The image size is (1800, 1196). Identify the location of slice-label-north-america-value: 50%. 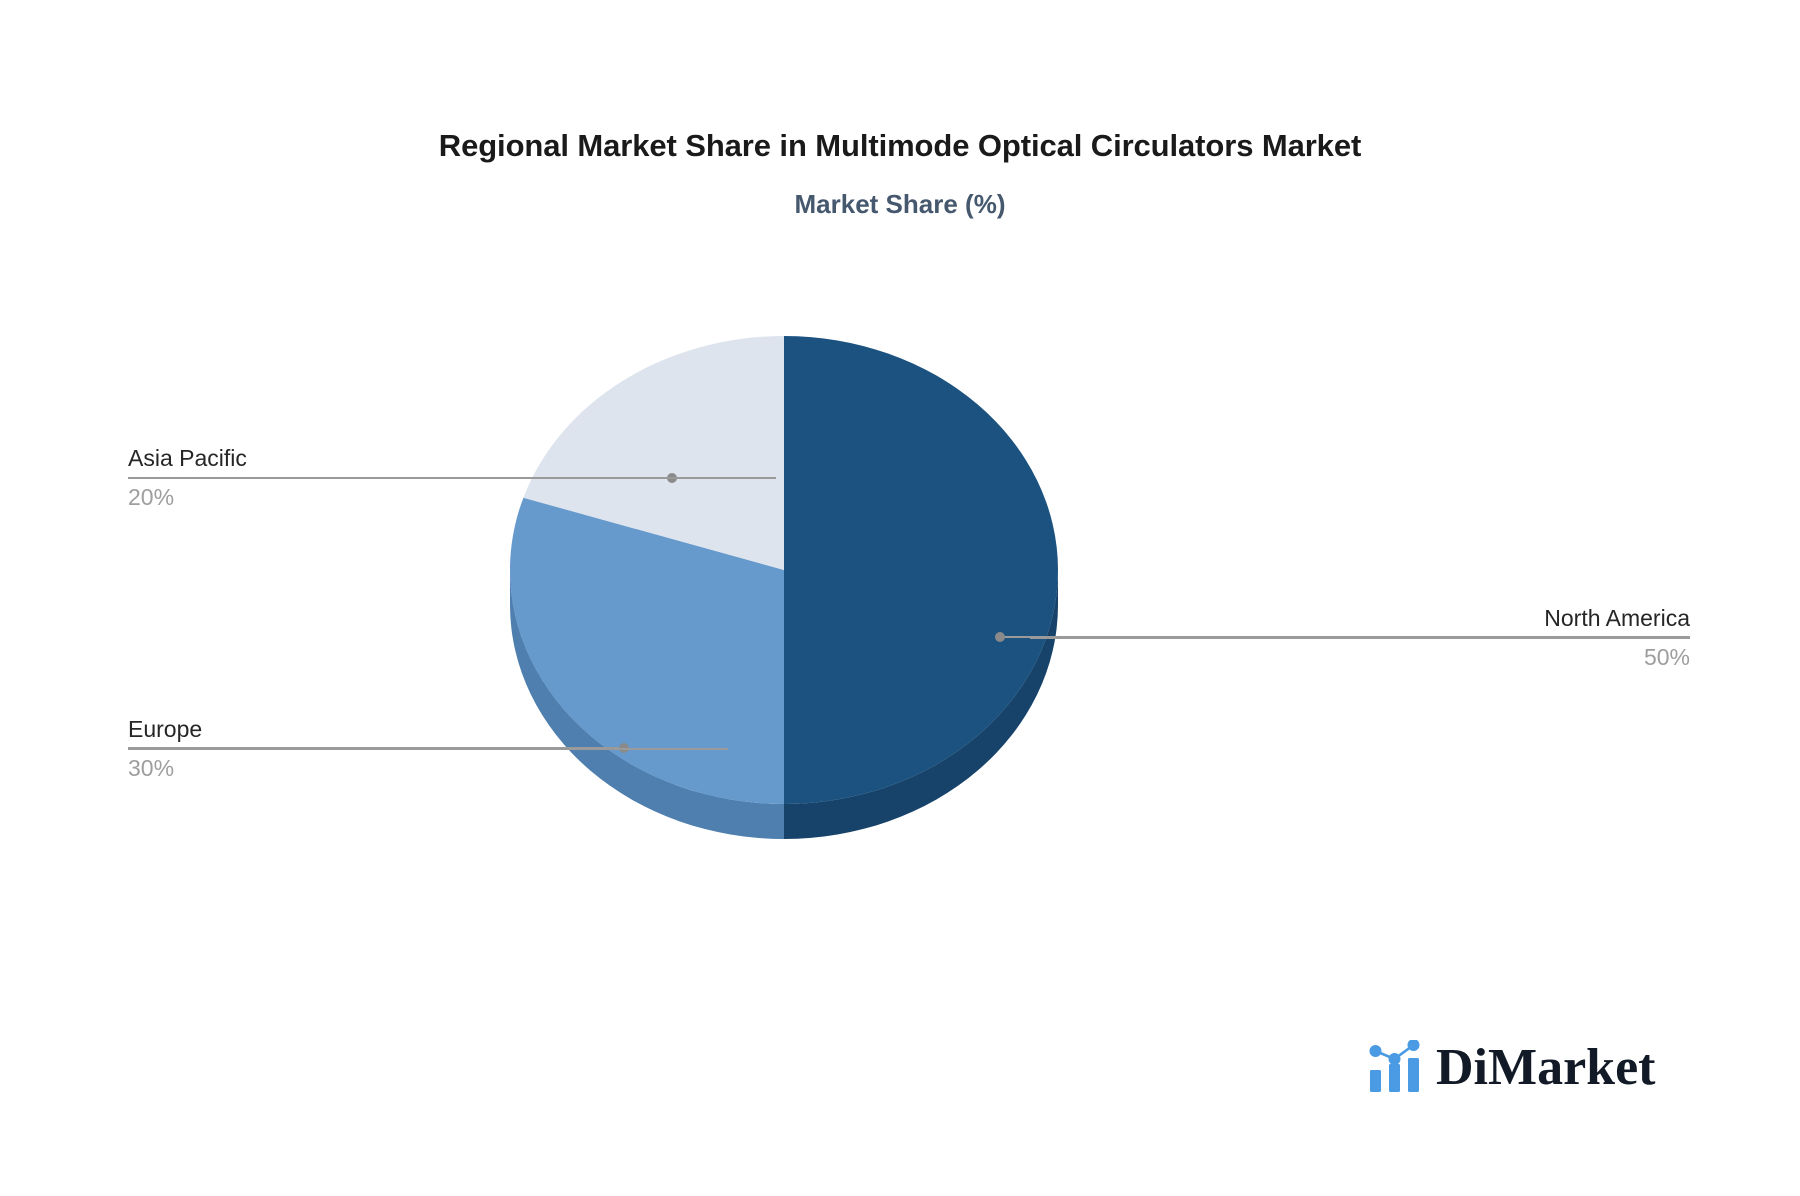
(1666, 657).